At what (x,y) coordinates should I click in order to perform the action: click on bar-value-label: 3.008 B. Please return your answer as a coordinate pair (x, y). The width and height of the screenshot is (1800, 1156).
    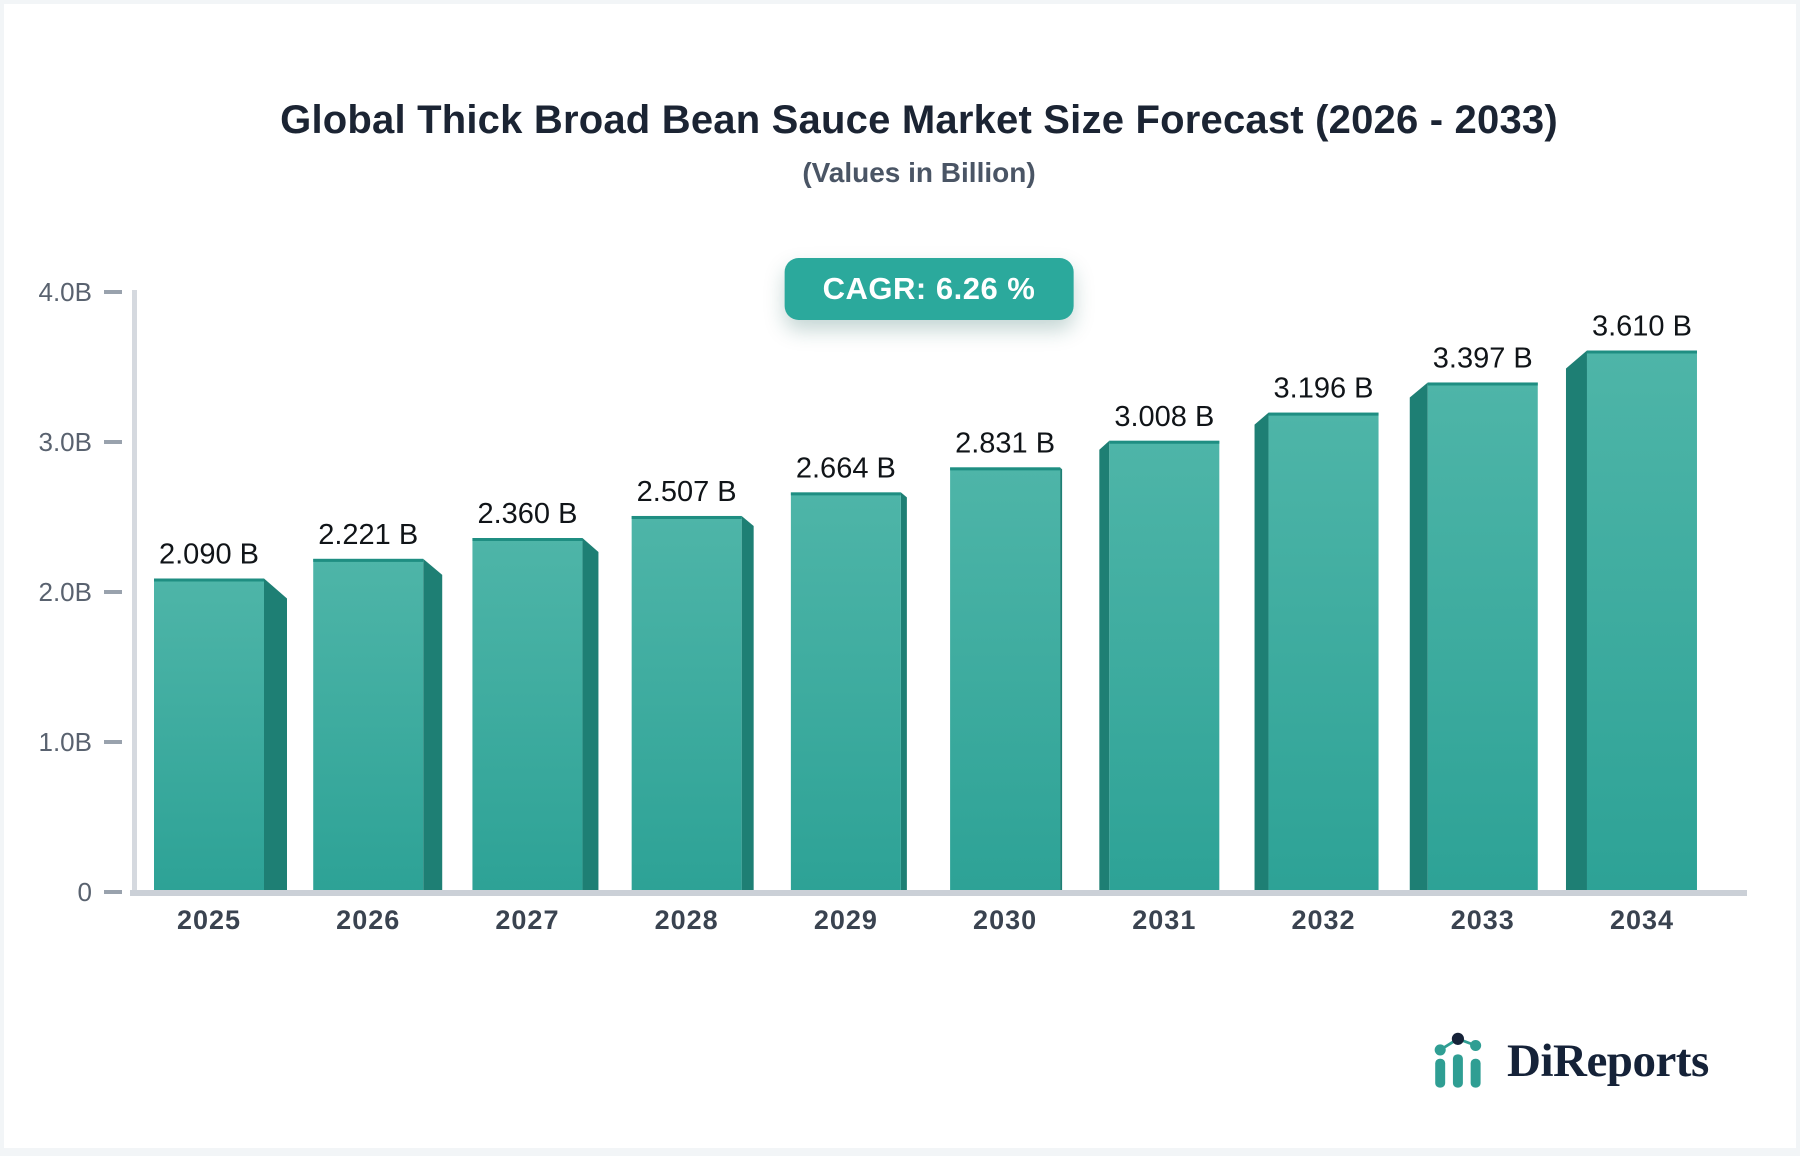
    Looking at the image, I should click on (1164, 417).